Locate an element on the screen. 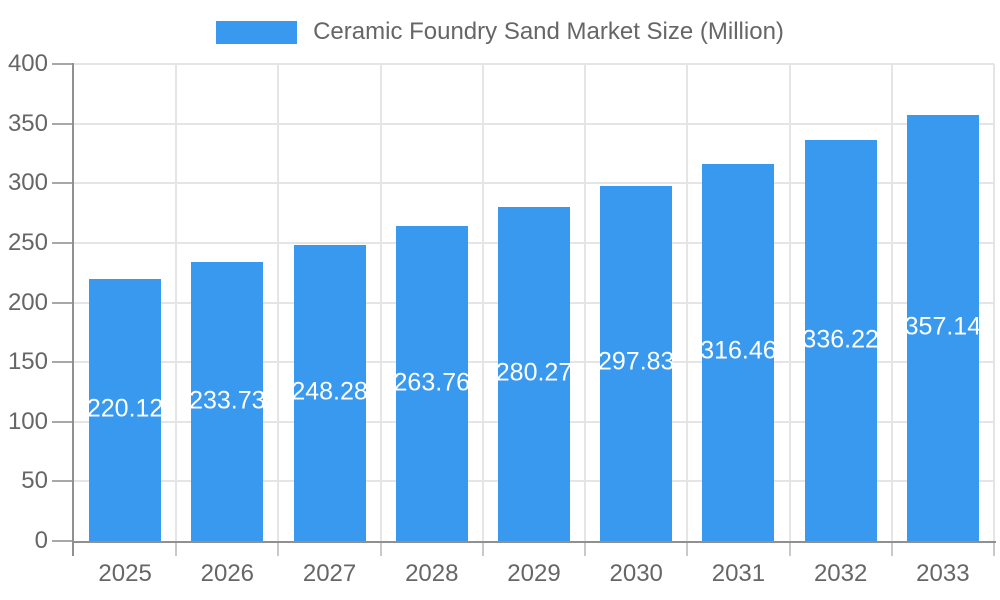  bar-2025: 220.12 is located at coordinates (125, 409).